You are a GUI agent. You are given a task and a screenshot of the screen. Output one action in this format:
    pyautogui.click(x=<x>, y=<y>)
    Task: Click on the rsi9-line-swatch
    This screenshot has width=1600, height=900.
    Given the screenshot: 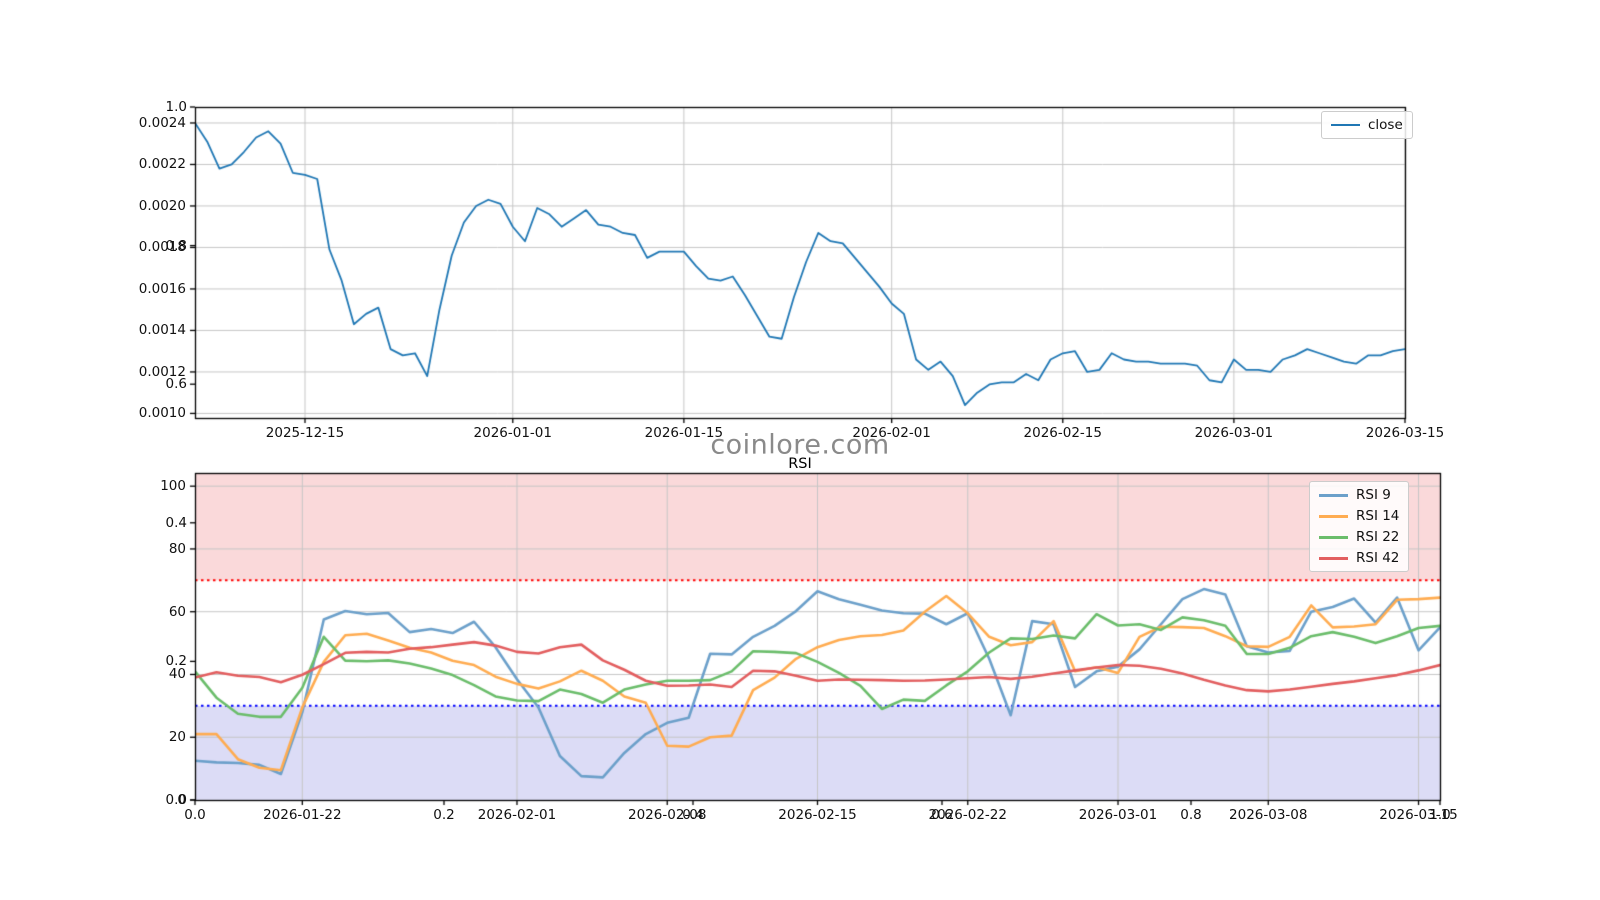 What is the action you would take?
    pyautogui.click(x=1333, y=495)
    